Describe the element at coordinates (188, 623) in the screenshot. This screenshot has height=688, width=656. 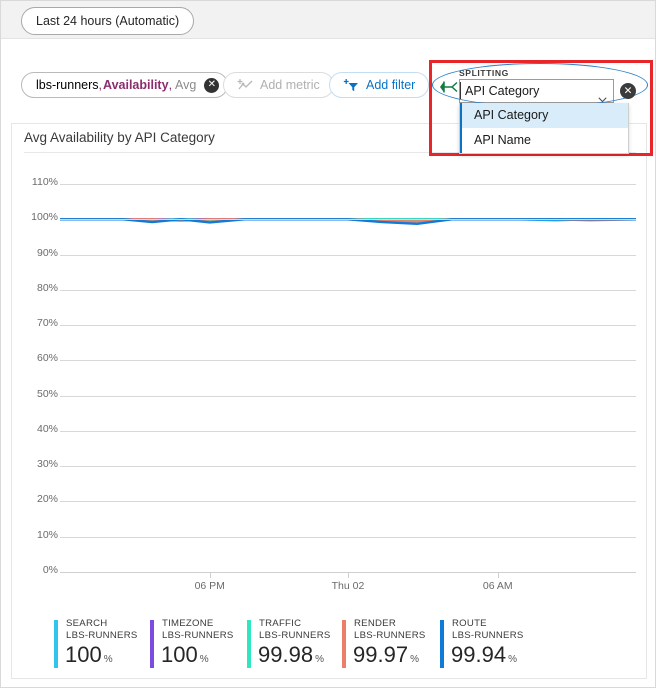
I see `legend-series-name: TIMEZONE` at that location.